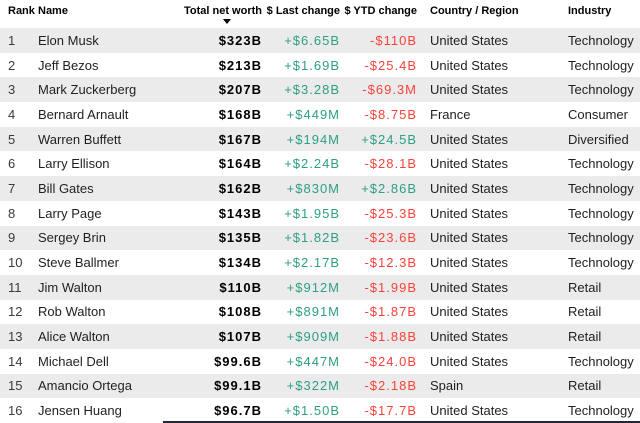  I want to click on name-cell: Bernard Arnault, so click(83, 114).